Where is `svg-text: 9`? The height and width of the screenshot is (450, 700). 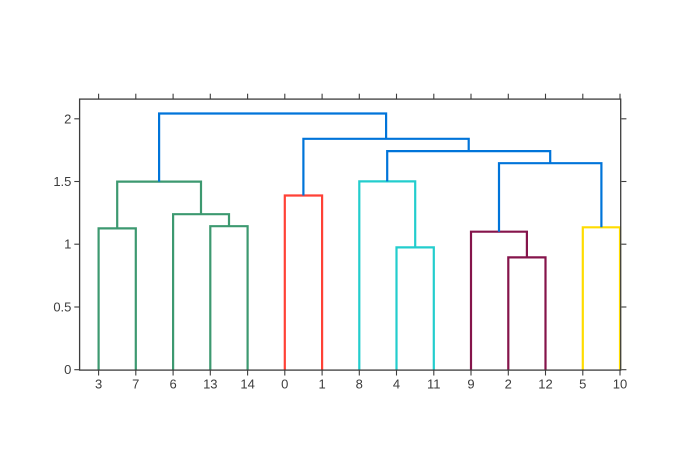
svg-text: 9 is located at coordinates (470, 384).